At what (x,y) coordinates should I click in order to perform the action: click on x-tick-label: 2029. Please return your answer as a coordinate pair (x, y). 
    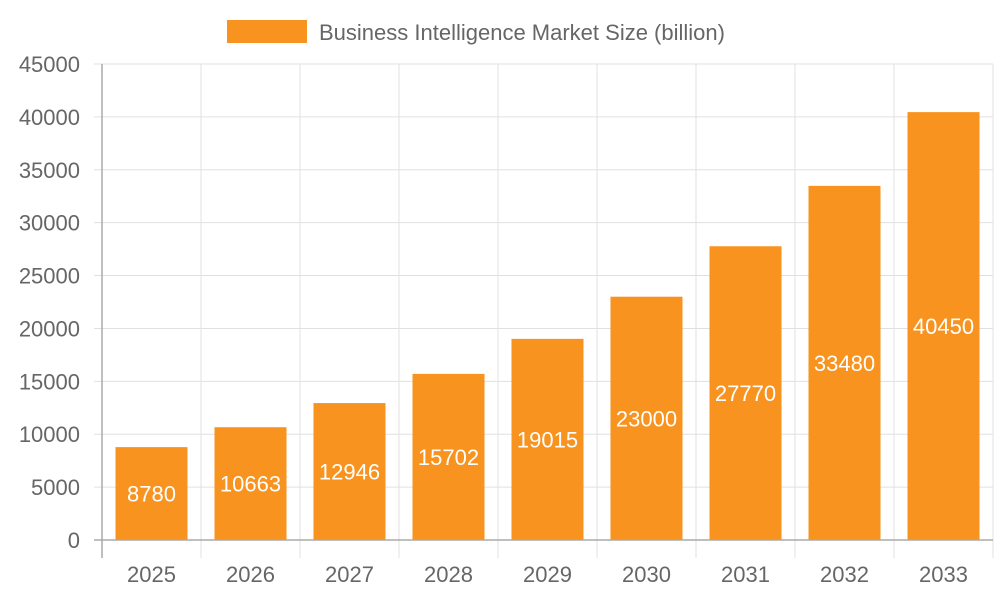
    Looking at the image, I should click on (547, 574).